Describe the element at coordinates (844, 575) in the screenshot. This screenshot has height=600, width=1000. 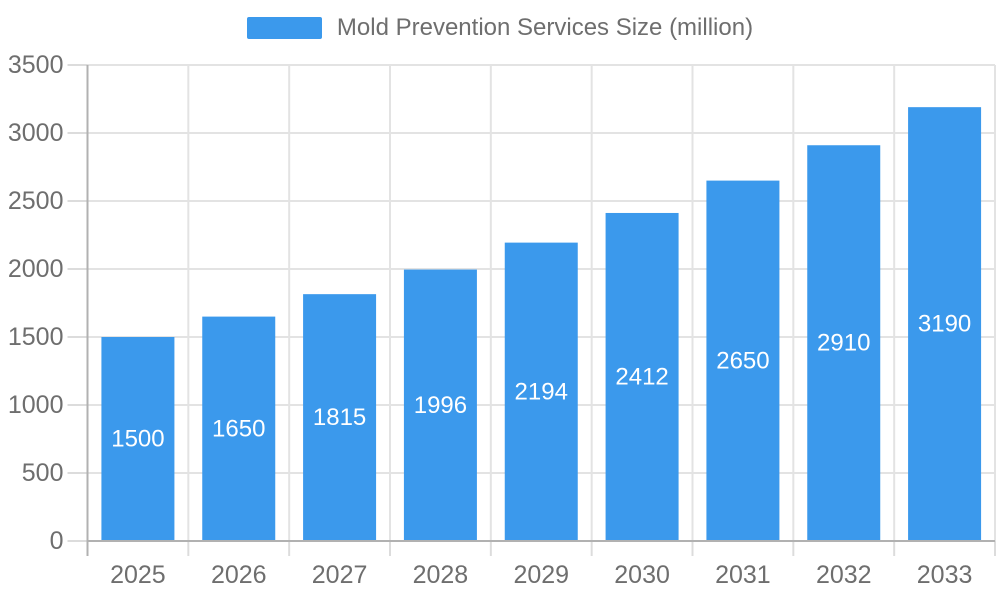
I see `x-axis-label: 2032` at that location.